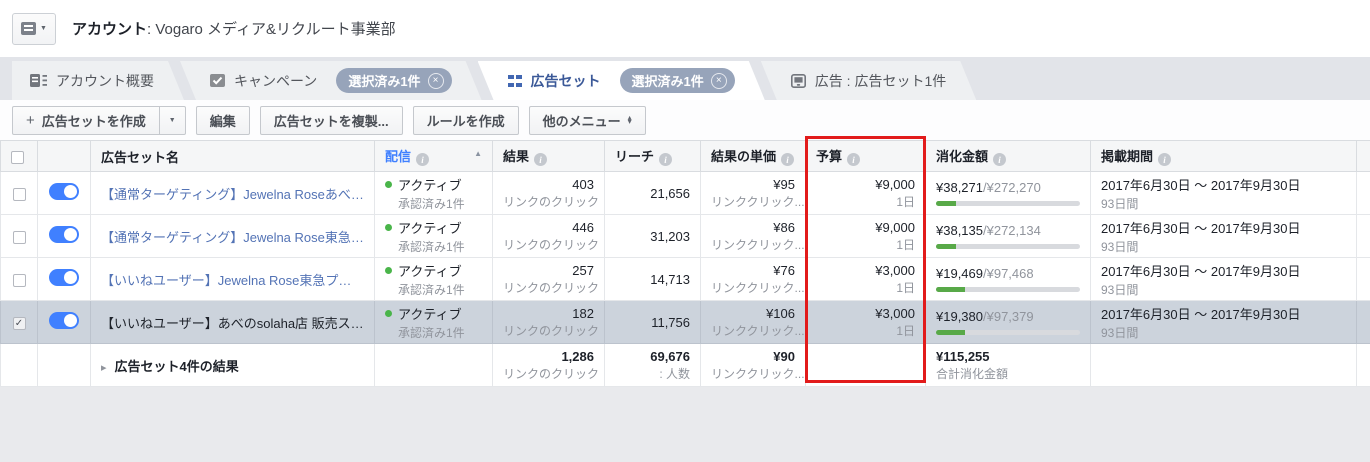  I want to click on plus-icon: +, so click(30, 120).